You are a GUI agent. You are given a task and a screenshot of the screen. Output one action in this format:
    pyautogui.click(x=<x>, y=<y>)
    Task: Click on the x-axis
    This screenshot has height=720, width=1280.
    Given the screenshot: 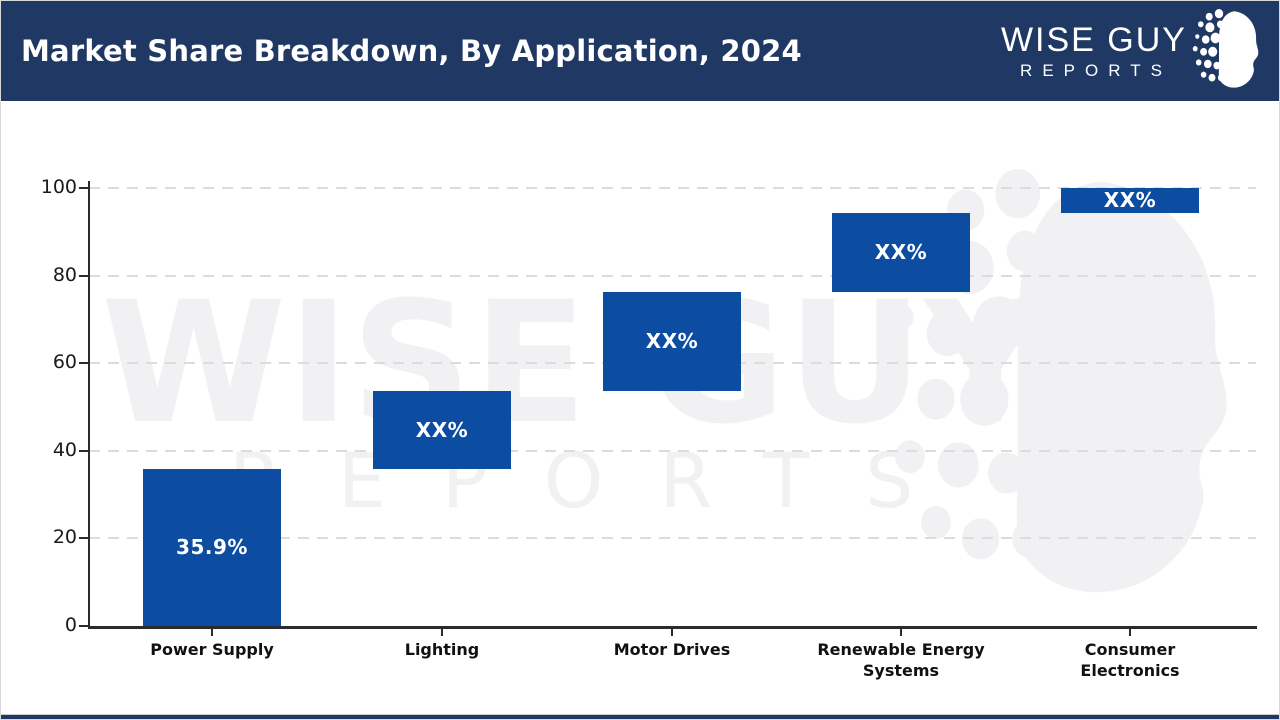 What is the action you would take?
    pyautogui.click(x=672, y=627)
    